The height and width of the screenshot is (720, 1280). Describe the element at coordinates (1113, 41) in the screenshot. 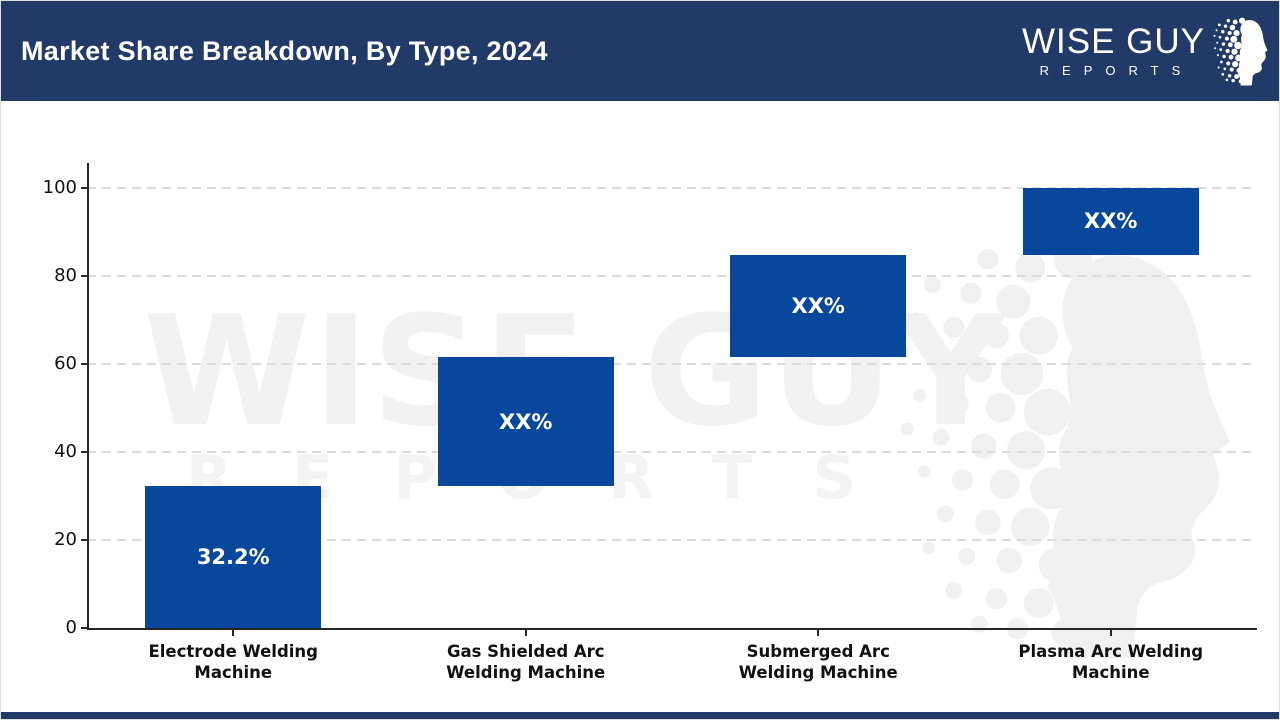

I see `brand-name: WISE GUY` at that location.